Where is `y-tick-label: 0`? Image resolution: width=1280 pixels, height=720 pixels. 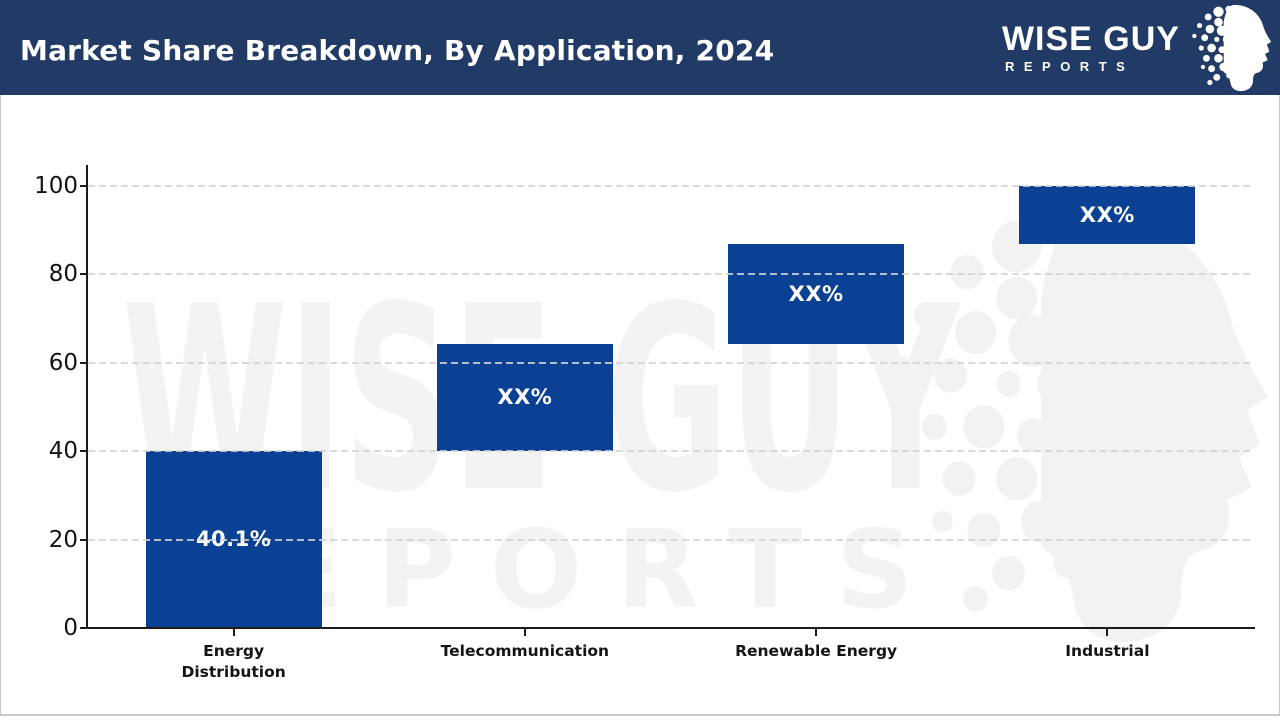
y-tick-label: 0 is located at coordinates (70, 628).